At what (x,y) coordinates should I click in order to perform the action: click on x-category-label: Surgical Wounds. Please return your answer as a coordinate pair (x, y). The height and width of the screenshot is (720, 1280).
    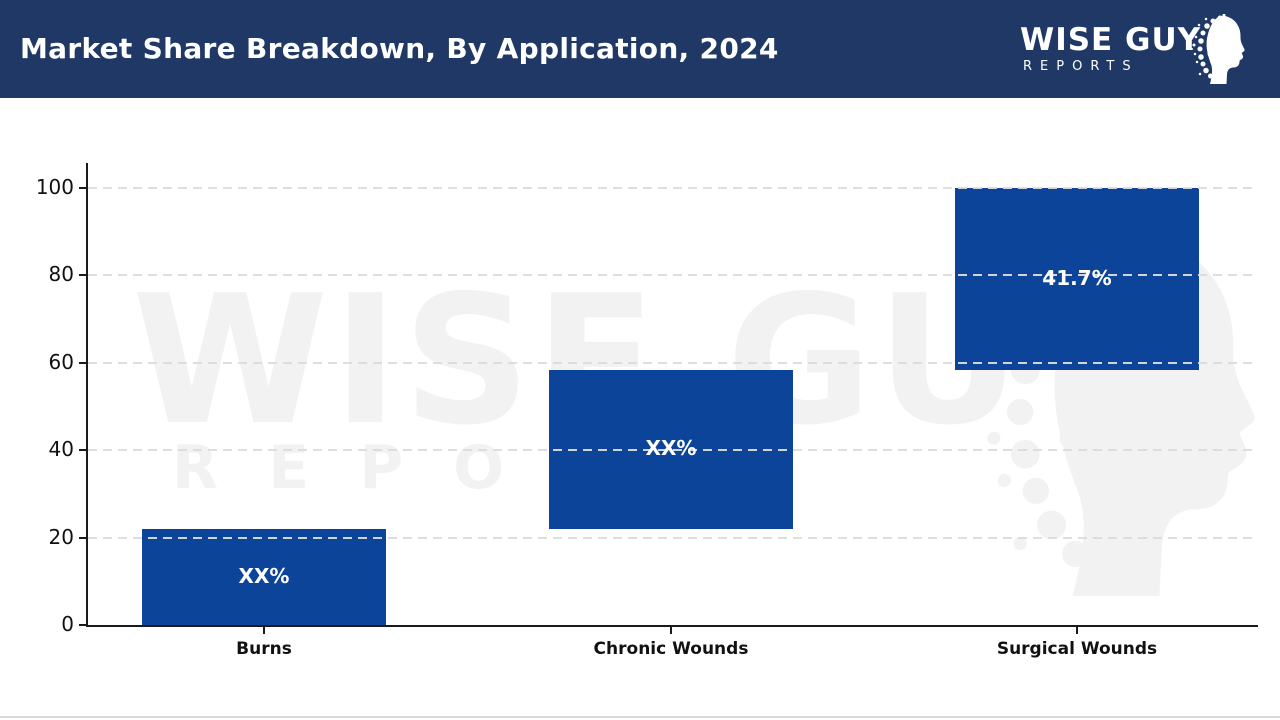
    Looking at the image, I should click on (1077, 649).